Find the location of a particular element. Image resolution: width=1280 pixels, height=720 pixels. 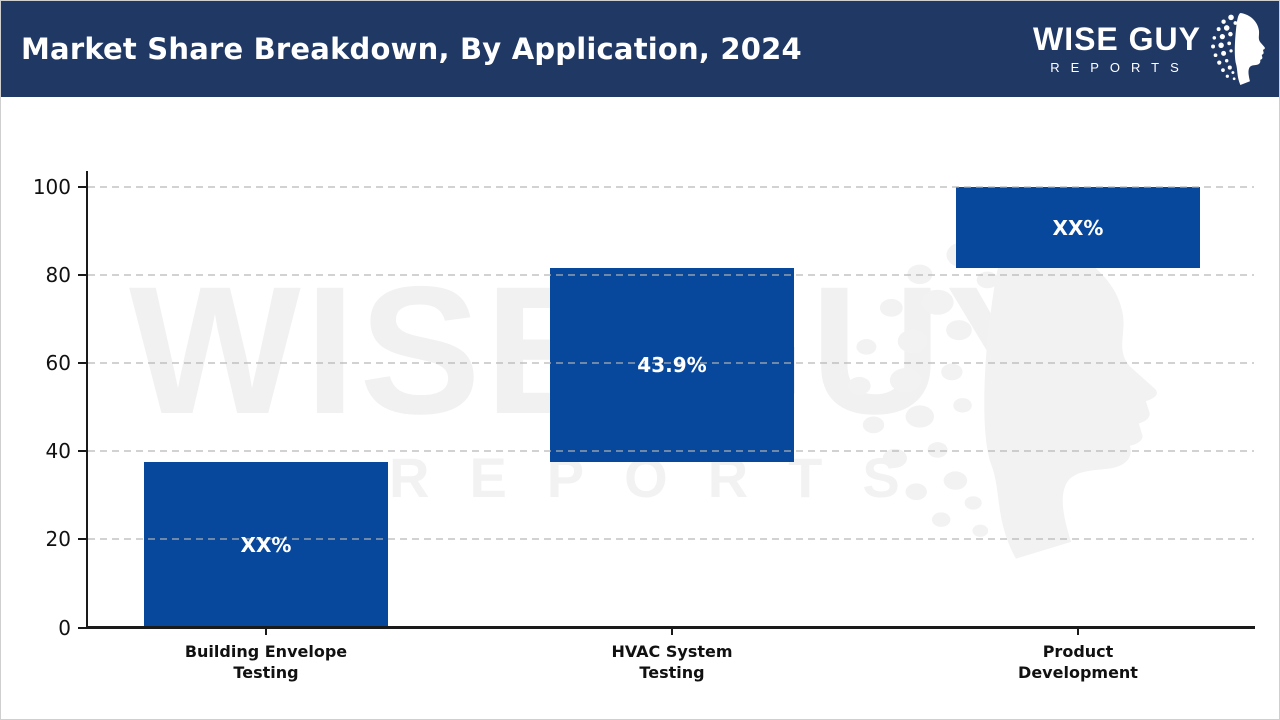

bar-value-label: 43.9% is located at coordinates (672, 365).